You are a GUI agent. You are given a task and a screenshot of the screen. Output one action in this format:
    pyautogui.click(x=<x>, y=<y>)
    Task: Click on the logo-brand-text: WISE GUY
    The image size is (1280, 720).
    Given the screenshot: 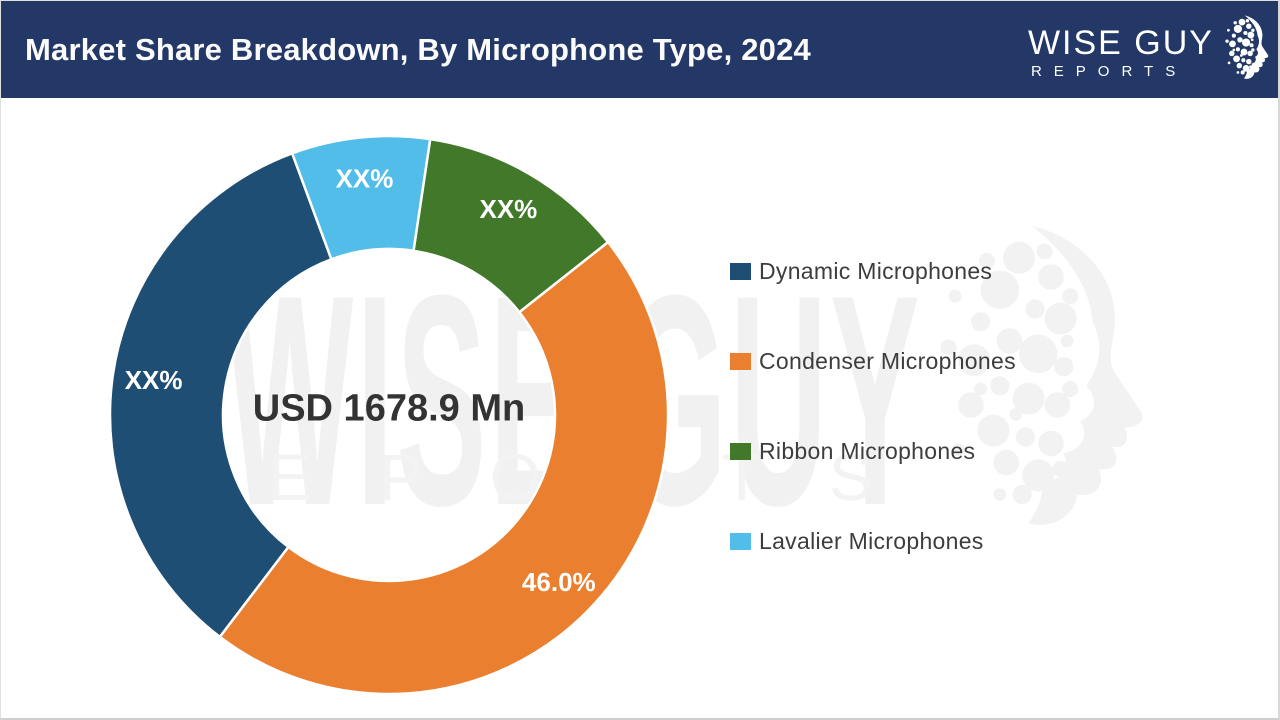 What is the action you would take?
    pyautogui.click(x=1120, y=43)
    